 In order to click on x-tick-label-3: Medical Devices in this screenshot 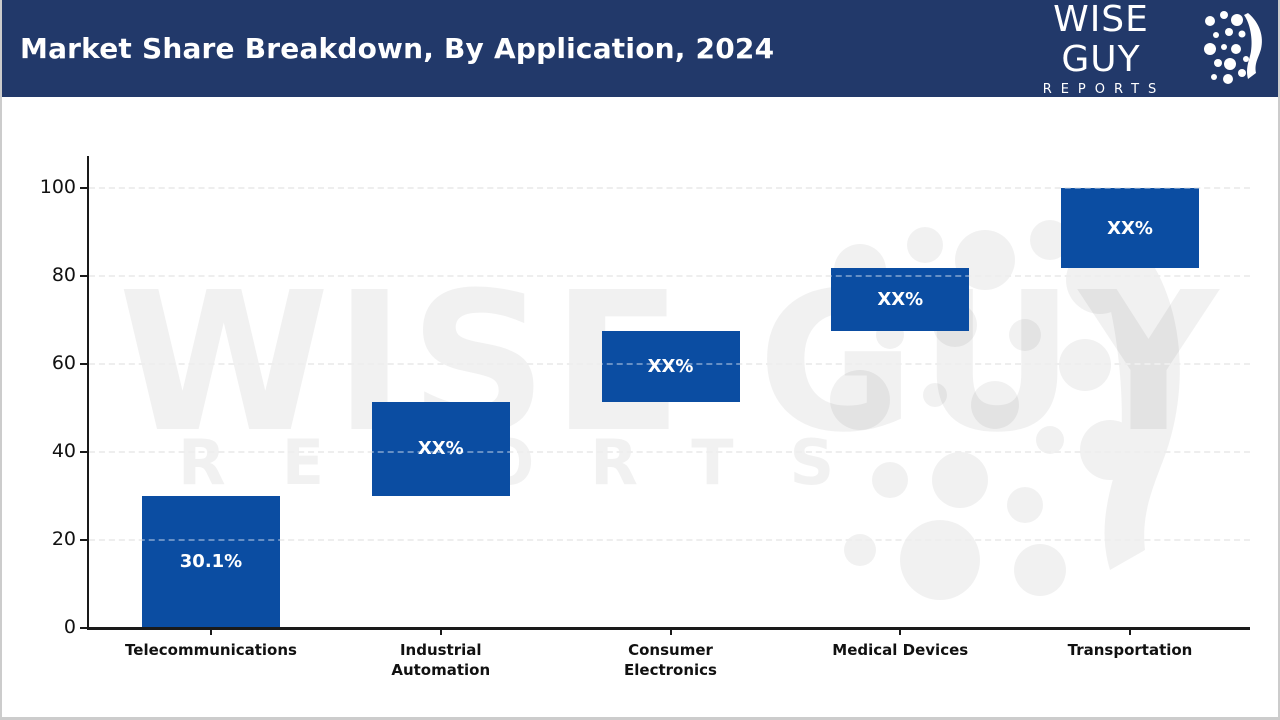, I will do `click(900, 650)`.